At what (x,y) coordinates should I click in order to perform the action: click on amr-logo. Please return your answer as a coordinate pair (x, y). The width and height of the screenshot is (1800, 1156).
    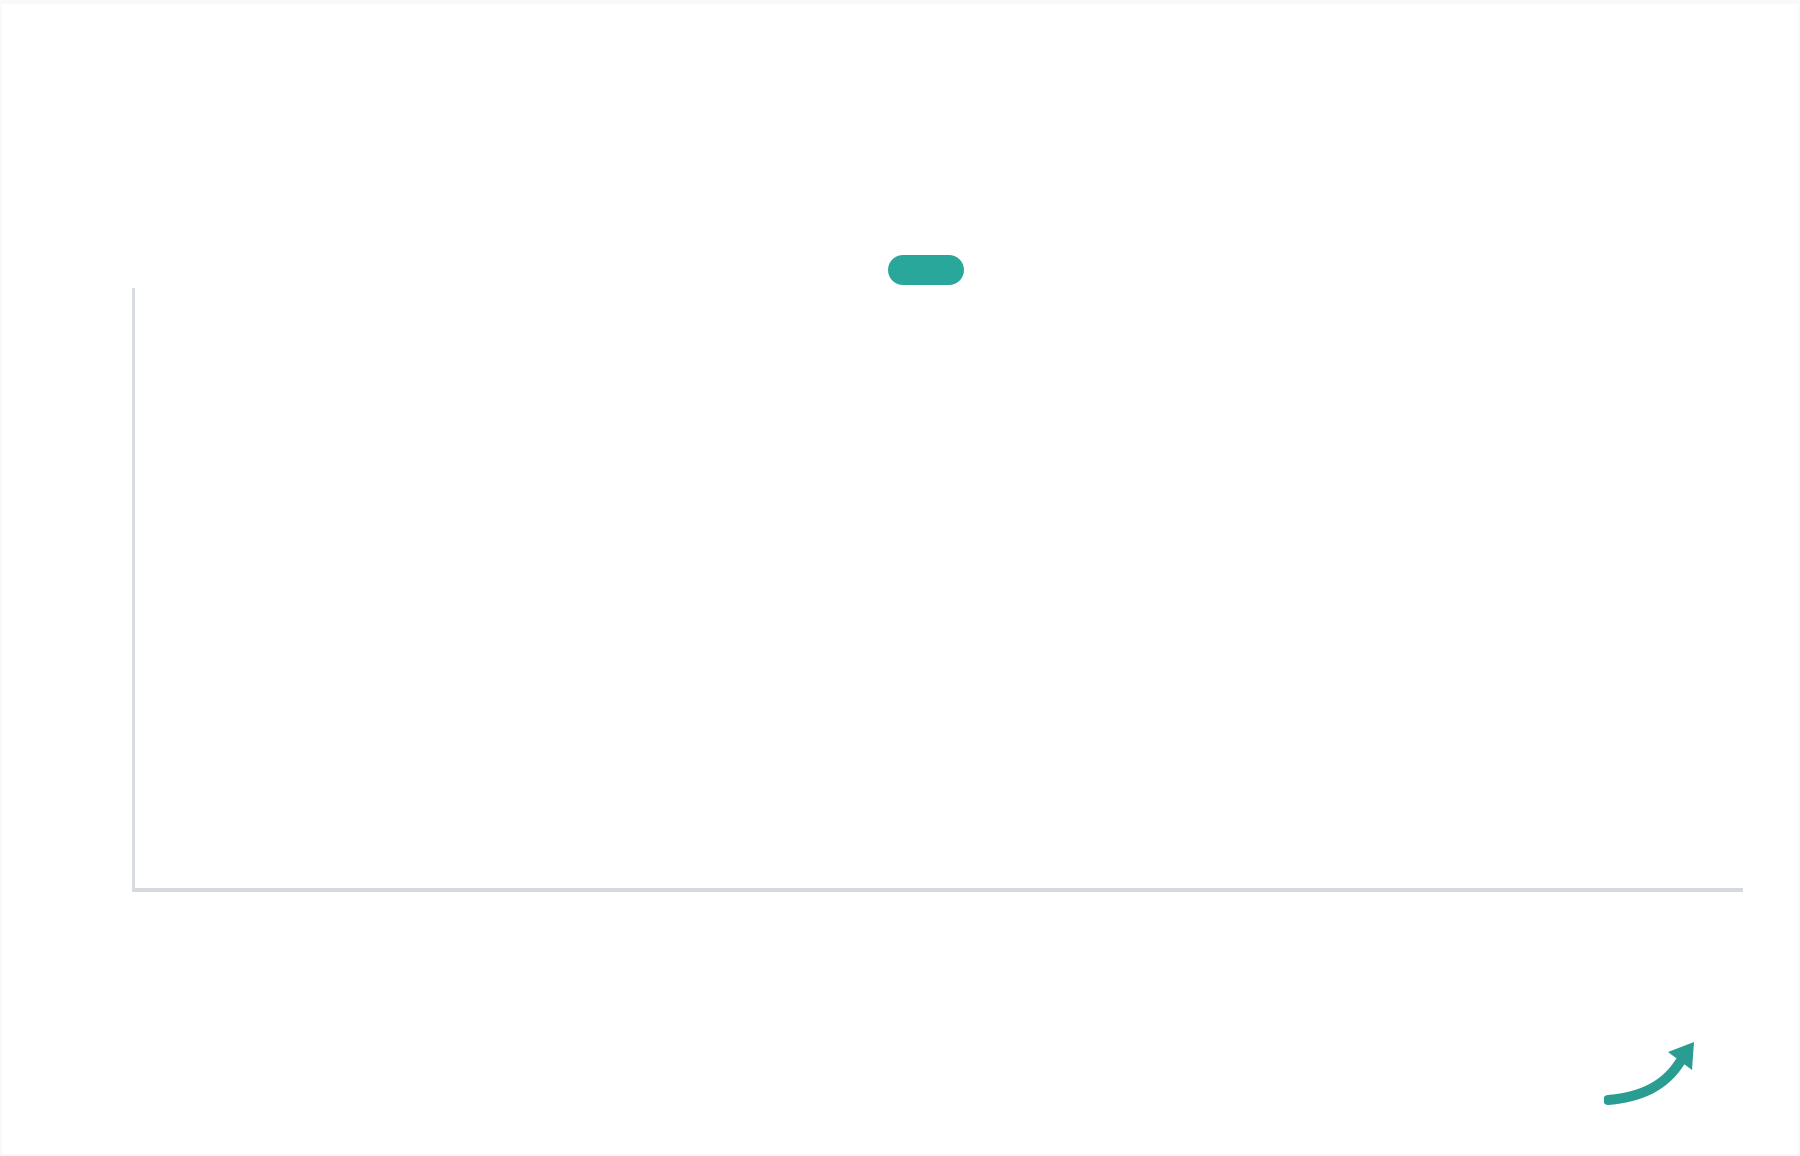
    Looking at the image, I should click on (1652, 1073).